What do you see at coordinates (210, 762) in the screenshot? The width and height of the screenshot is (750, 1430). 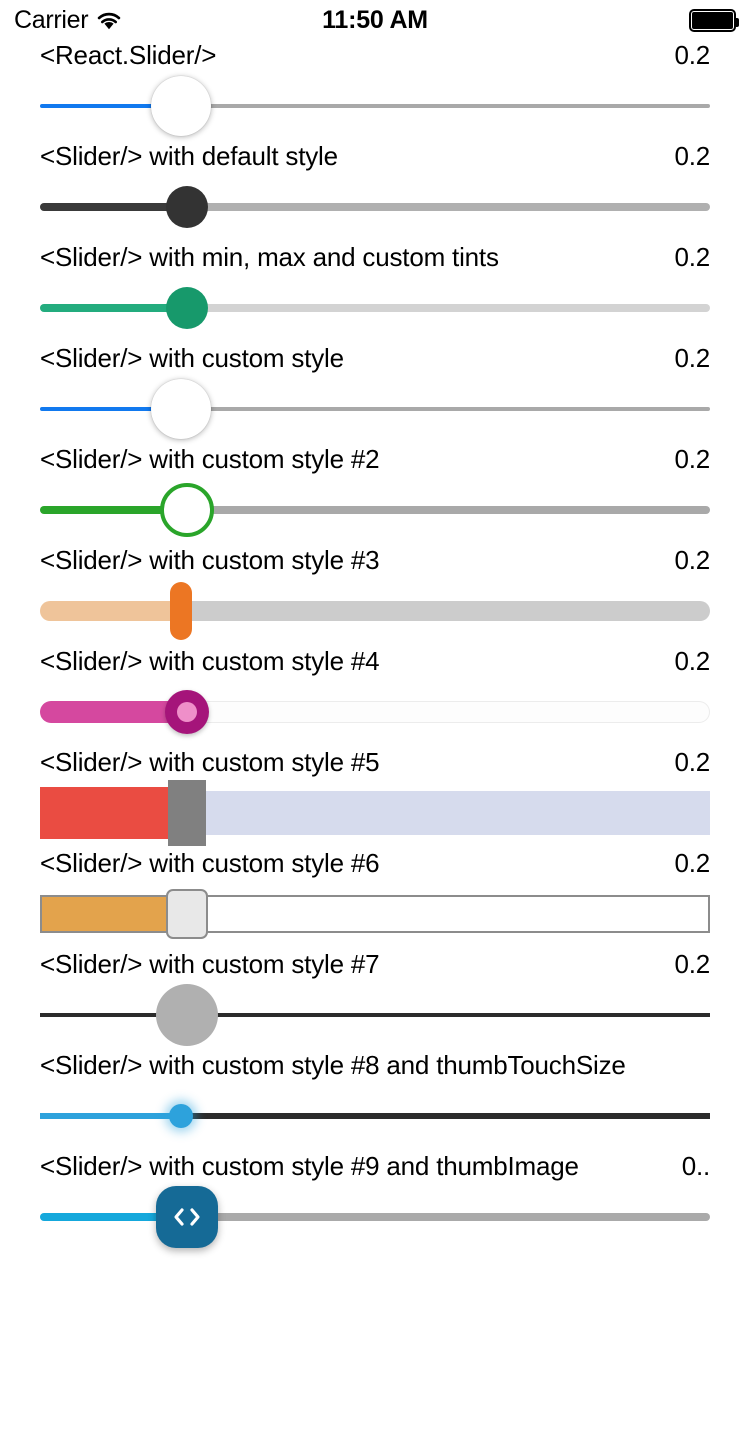 I see `slider-label: <Slider/> with custom style #5` at bounding box center [210, 762].